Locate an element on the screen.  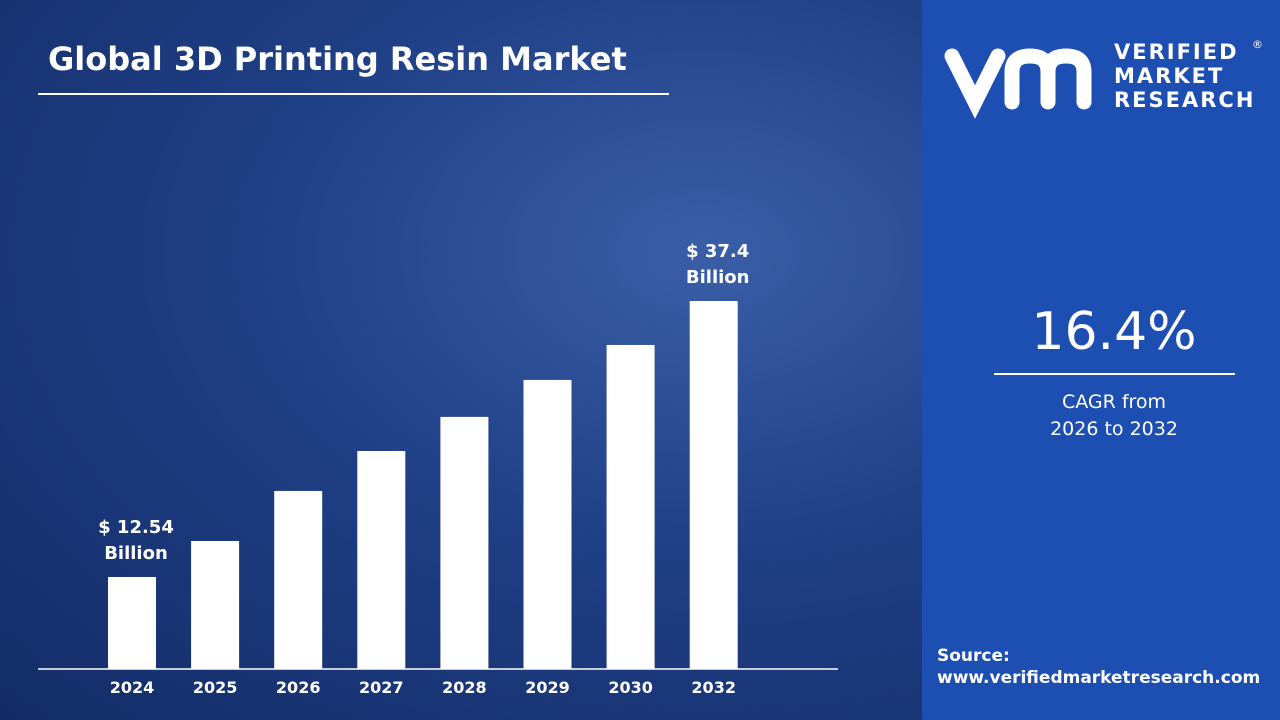
cagr-label: CAGR from 2026 to 2032 is located at coordinates (1114, 415).